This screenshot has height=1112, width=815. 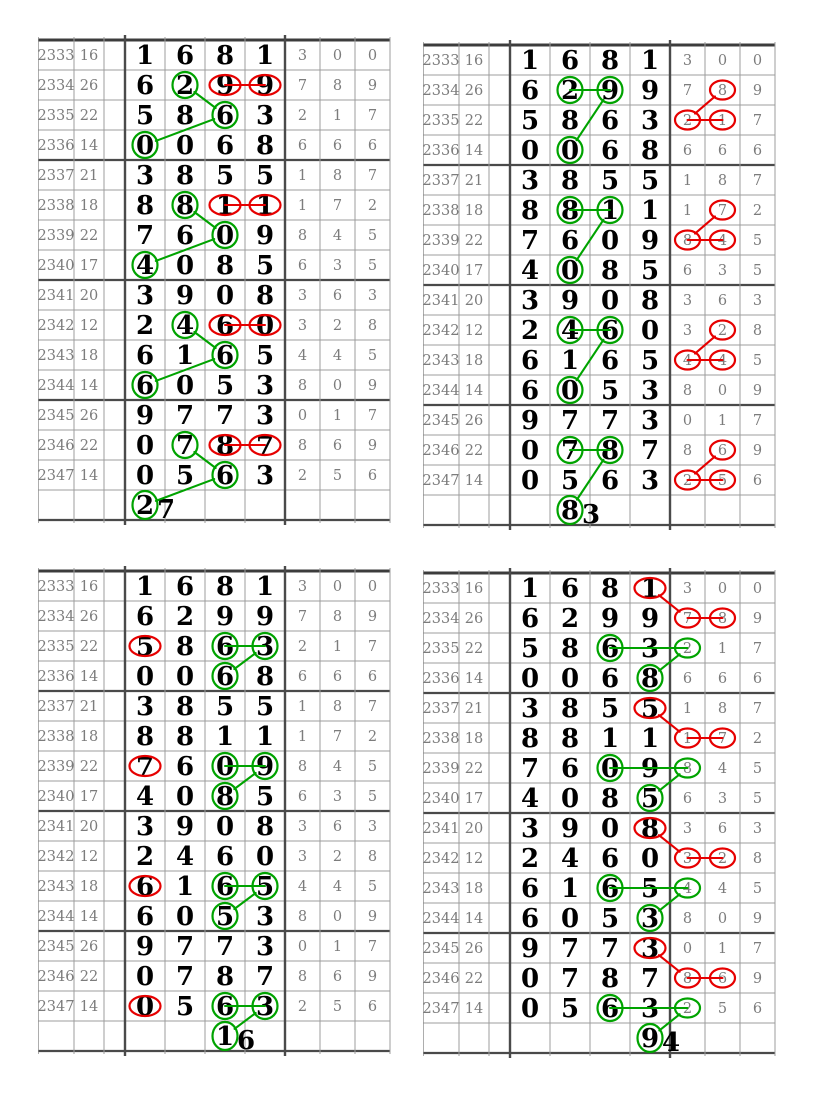 What do you see at coordinates (185, 857) in the screenshot?
I see `big-digit-cell: 4` at bounding box center [185, 857].